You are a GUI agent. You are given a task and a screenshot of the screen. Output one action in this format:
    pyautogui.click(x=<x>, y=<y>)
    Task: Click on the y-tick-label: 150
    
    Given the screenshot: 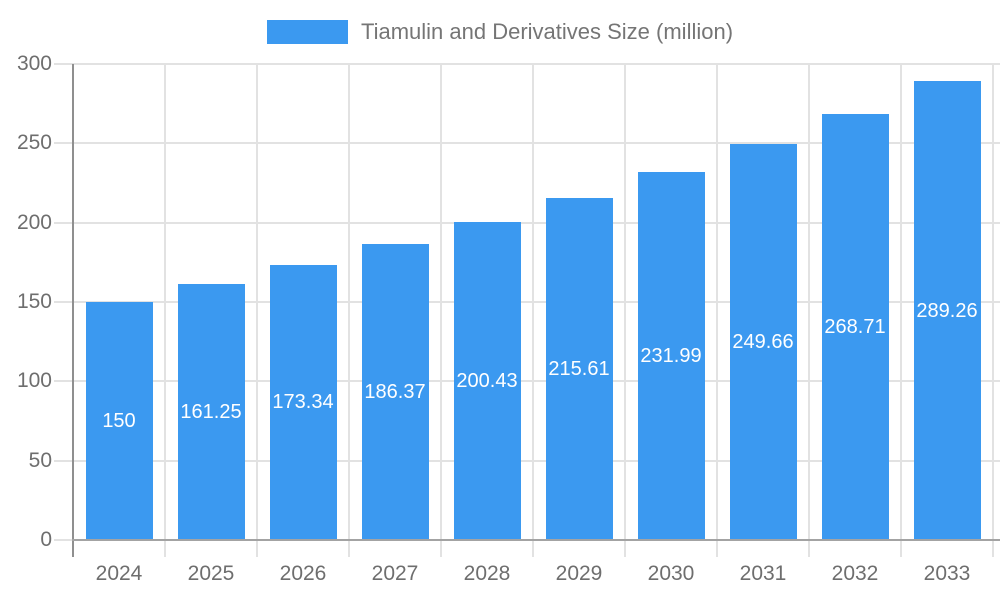 What is the action you would take?
    pyautogui.click(x=34, y=301)
    